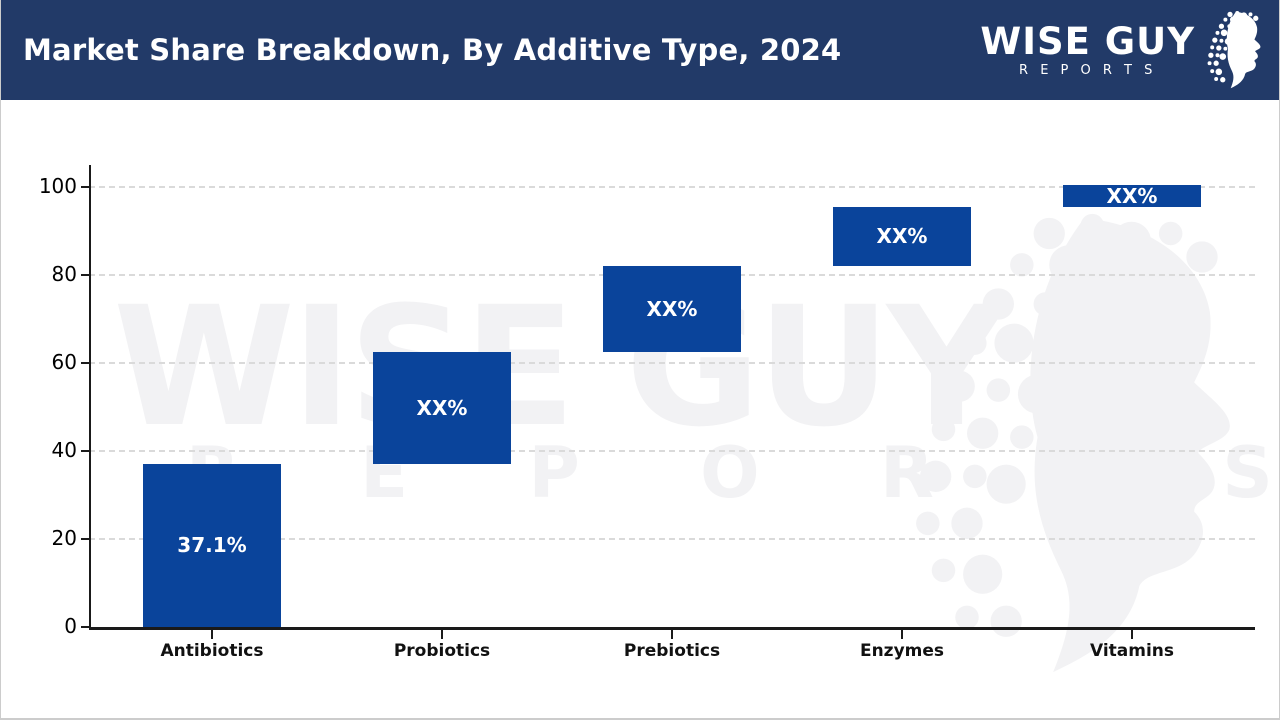  Describe the element at coordinates (212, 651) in the screenshot. I see `x-axis-category-label: Antibiotics` at that location.